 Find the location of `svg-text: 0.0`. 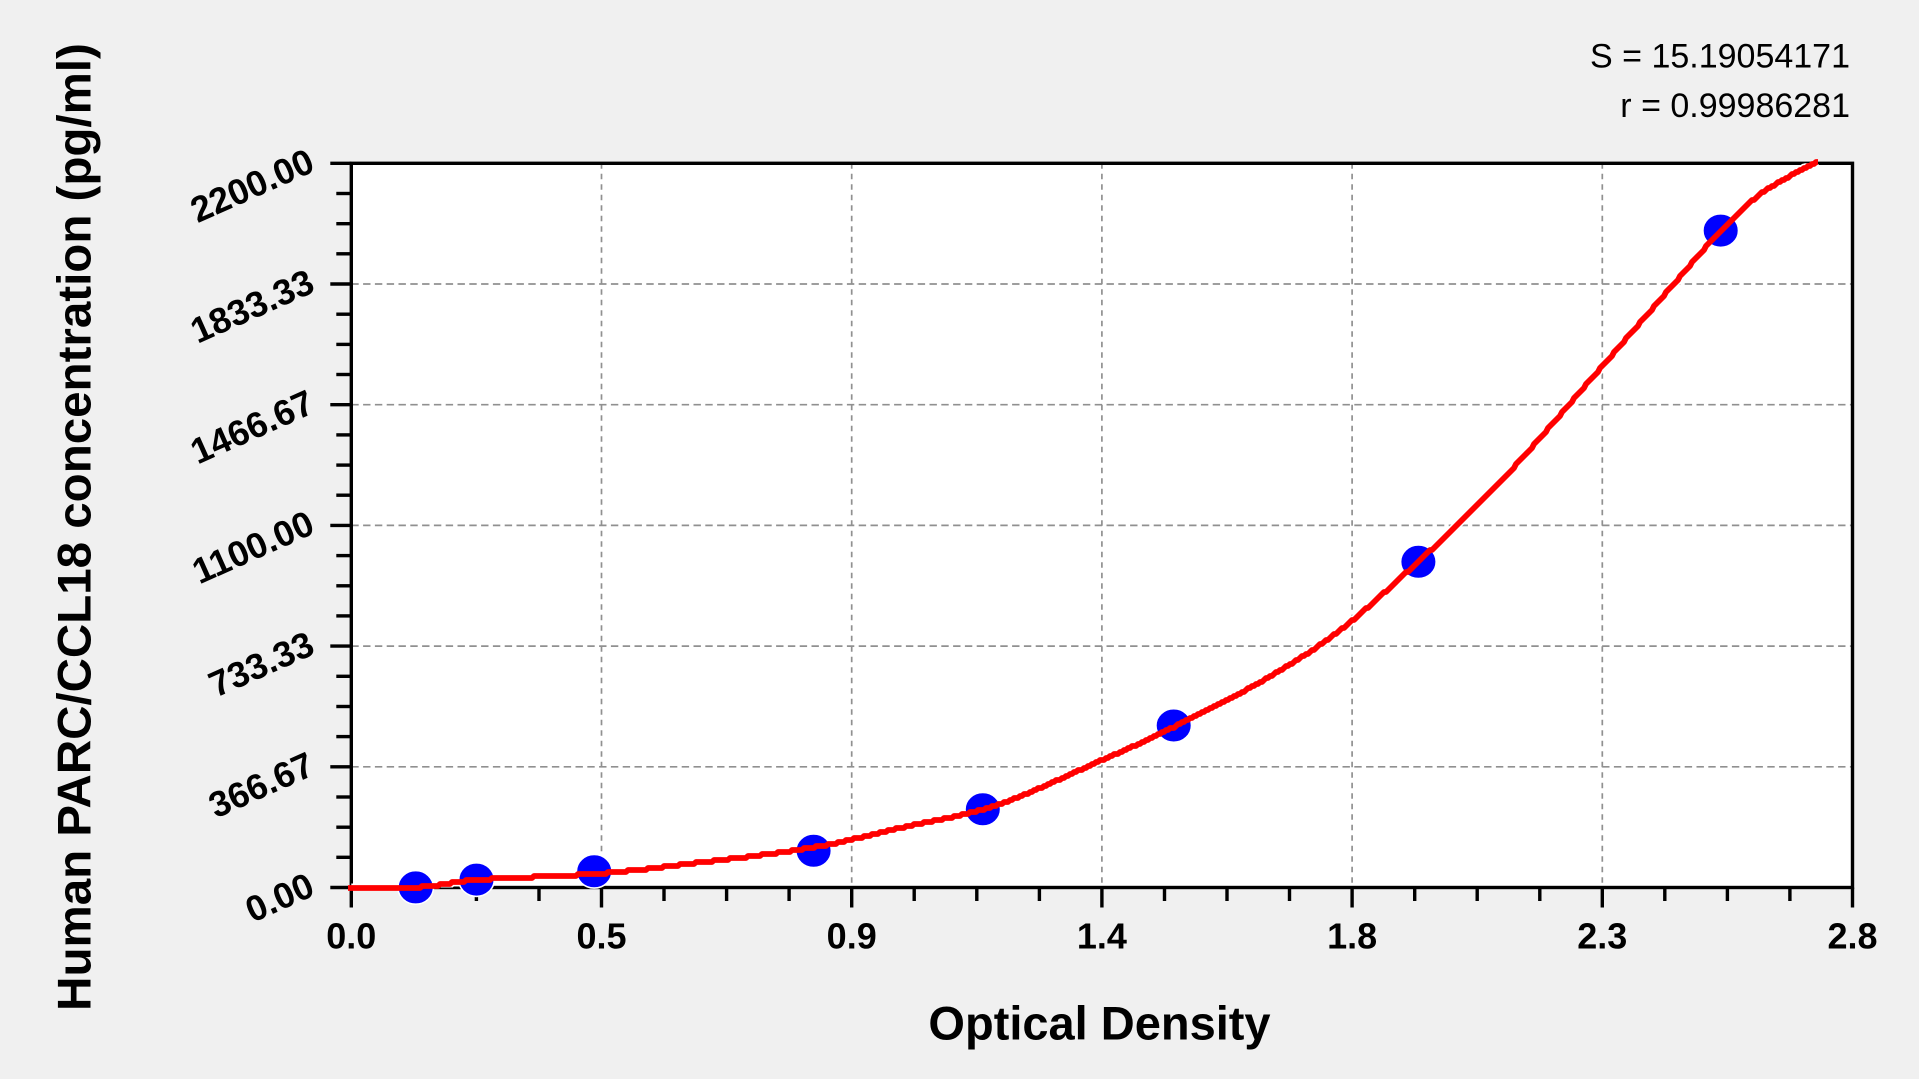

svg-text: 0.0 is located at coordinates (351, 936).